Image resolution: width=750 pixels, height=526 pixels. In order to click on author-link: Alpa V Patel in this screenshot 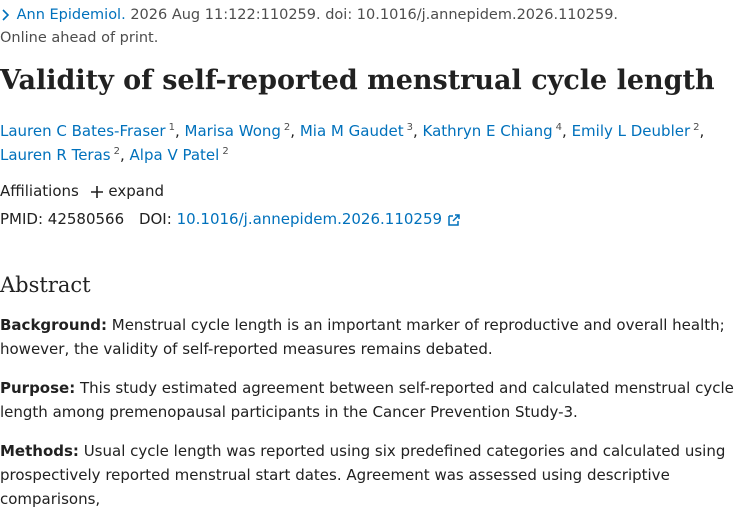, I will do `click(174, 155)`.